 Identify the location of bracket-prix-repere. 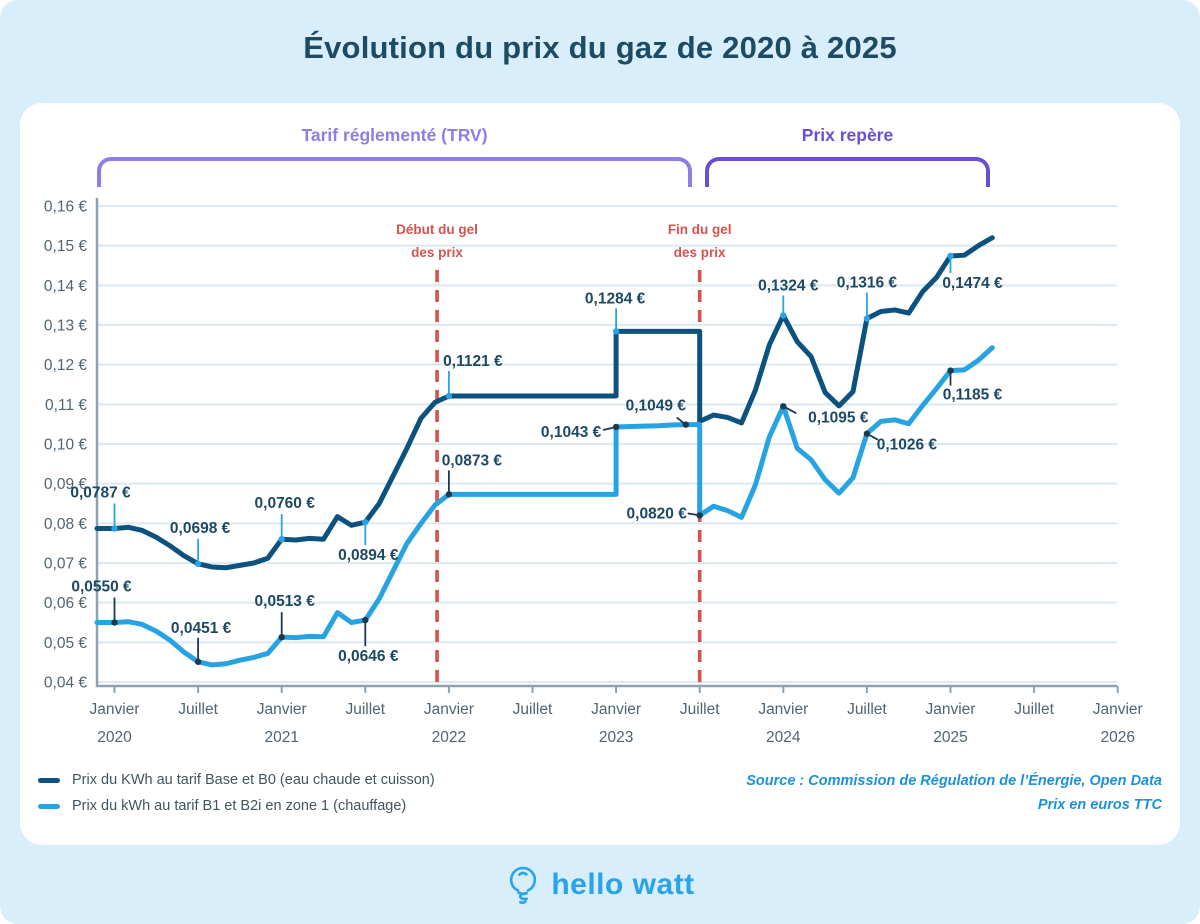
(847, 172).